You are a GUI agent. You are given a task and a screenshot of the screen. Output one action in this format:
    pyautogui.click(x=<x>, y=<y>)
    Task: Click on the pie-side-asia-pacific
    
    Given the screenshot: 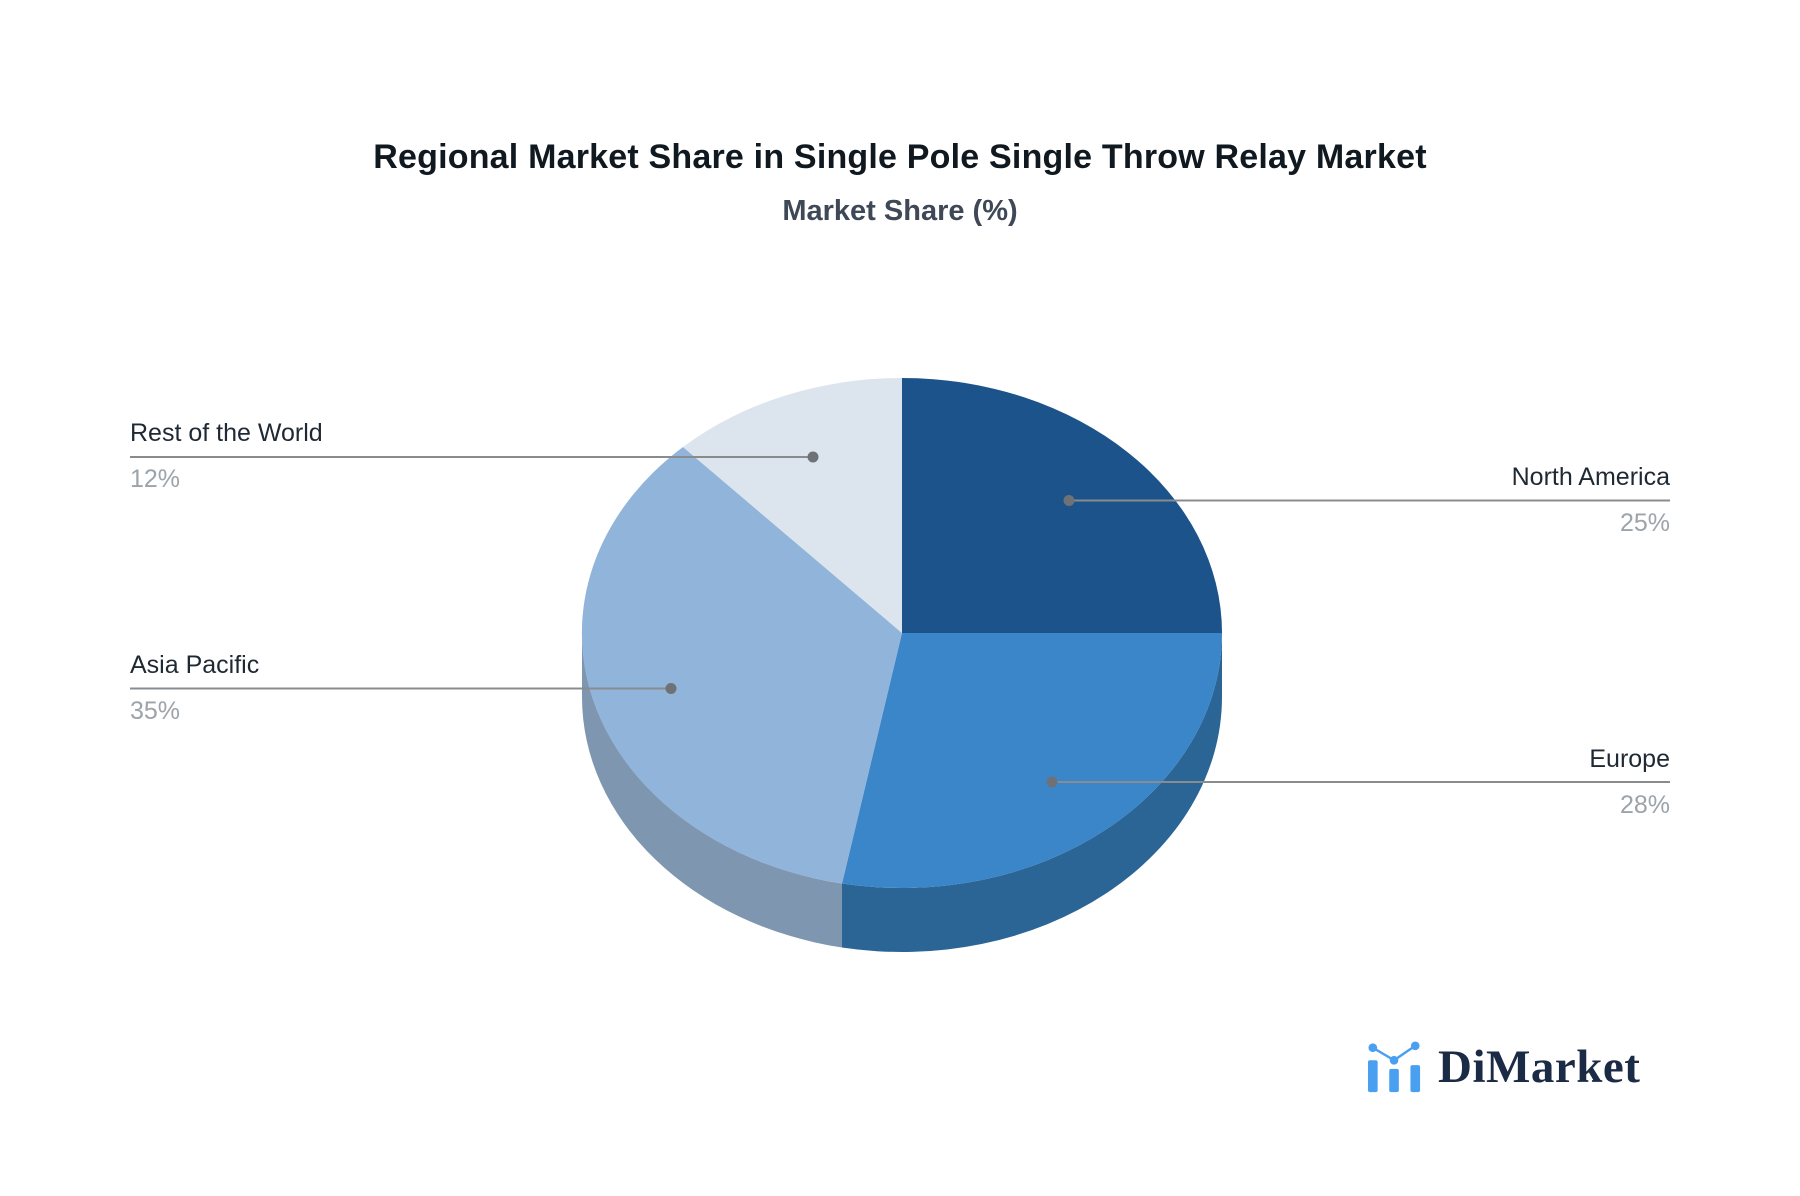 What is the action you would take?
    pyautogui.click(x=712, y=790)
    